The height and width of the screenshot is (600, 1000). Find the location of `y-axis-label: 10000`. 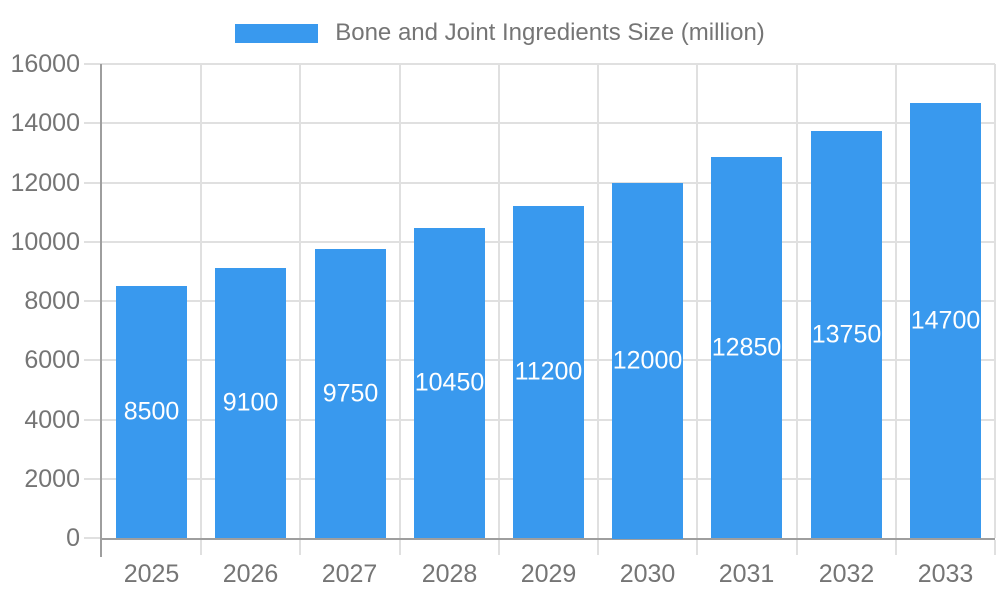

y-axis-label: 10000 is located at coordinates (45, 242).